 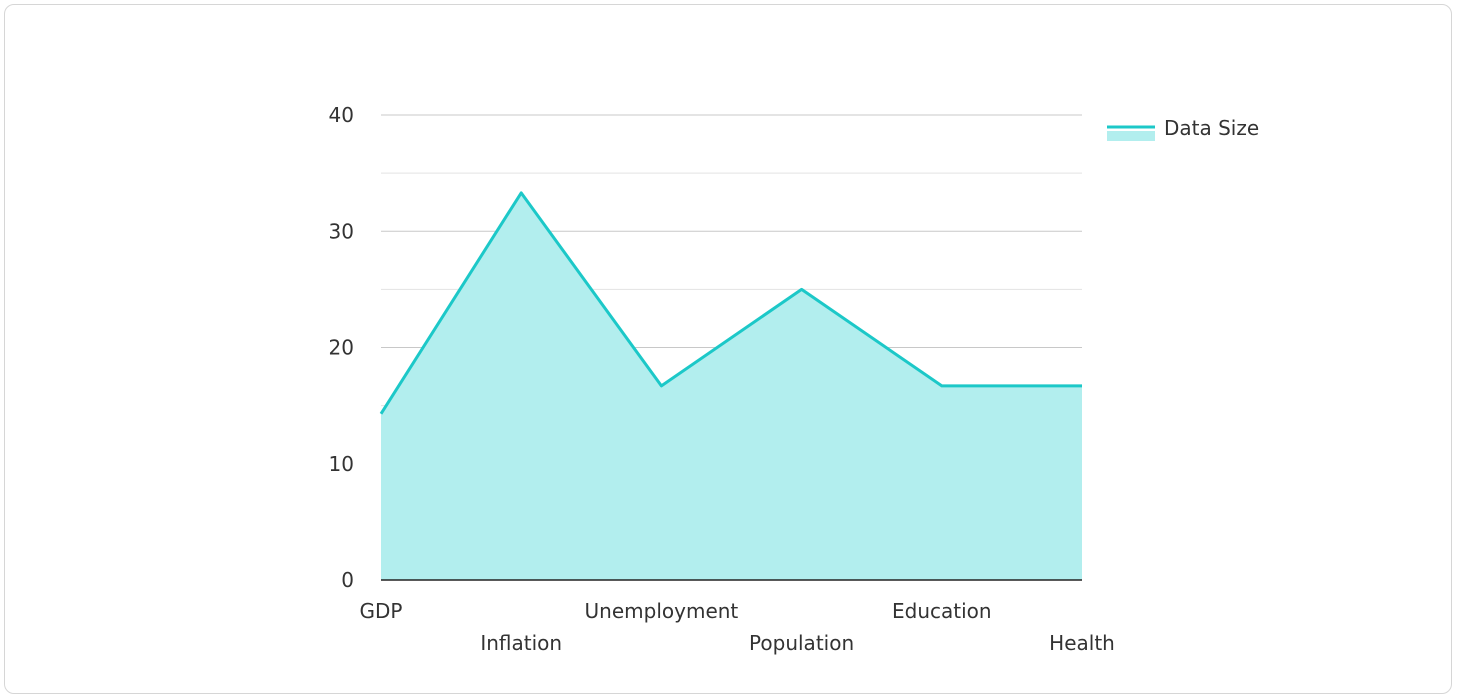 I want to click on legend-label: Data Size, so click(x=1211, y=128).